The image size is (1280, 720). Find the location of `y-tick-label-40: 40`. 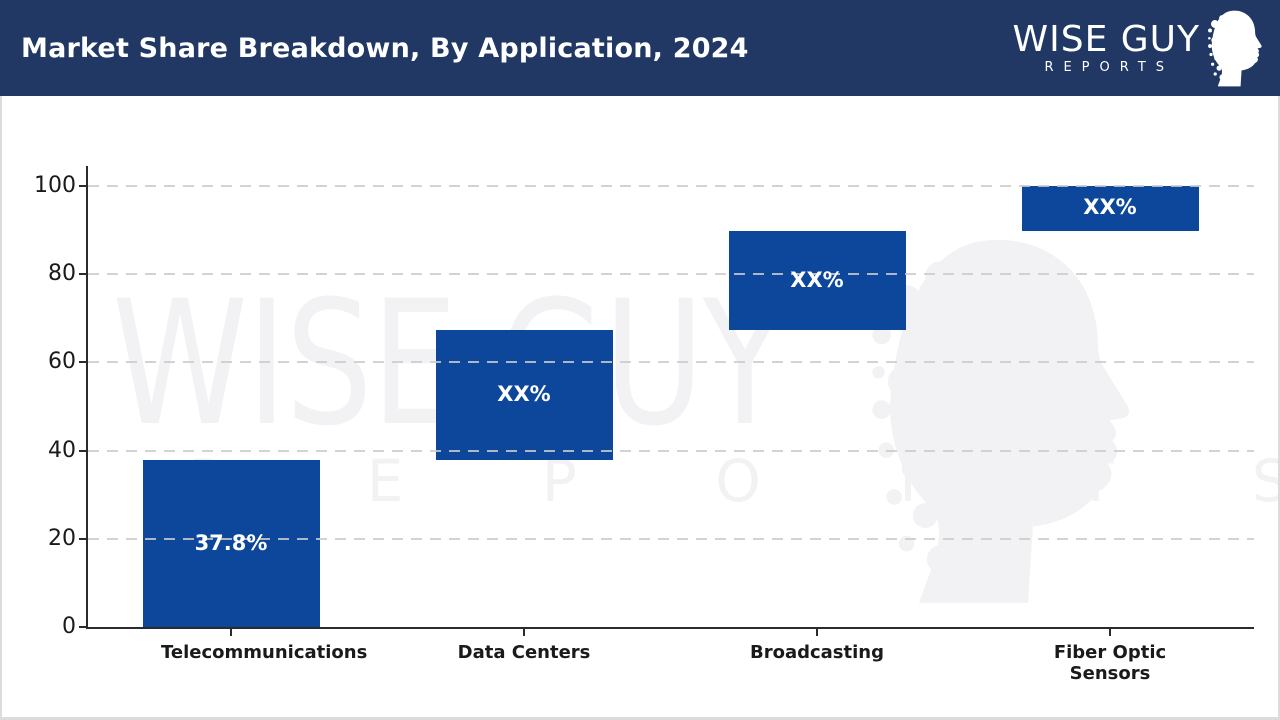

y-tick-label-40: 40 is located at coordinates (62, 450).